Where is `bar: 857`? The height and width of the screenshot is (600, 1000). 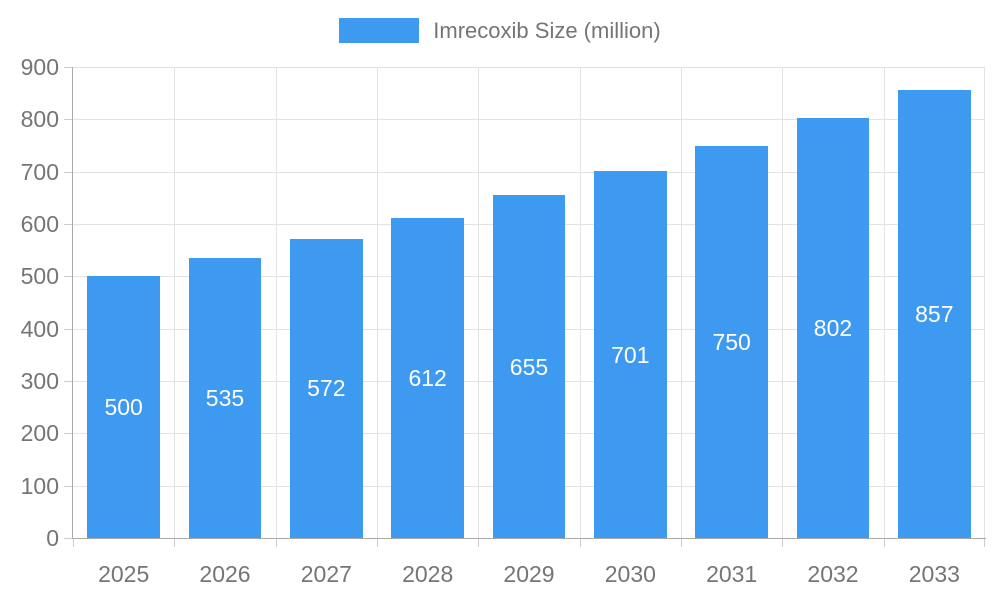 bar: 857 is located at coordinates (934, 313).